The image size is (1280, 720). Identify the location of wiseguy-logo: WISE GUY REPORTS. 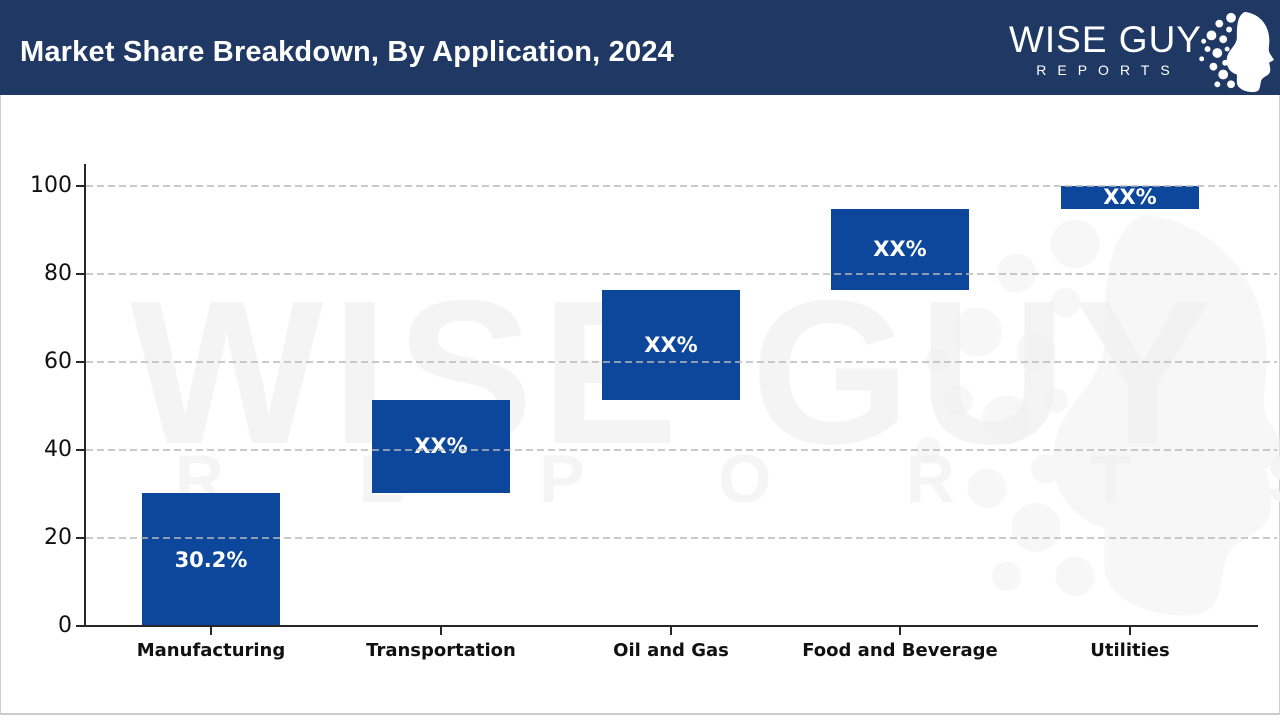
(1142, 48).